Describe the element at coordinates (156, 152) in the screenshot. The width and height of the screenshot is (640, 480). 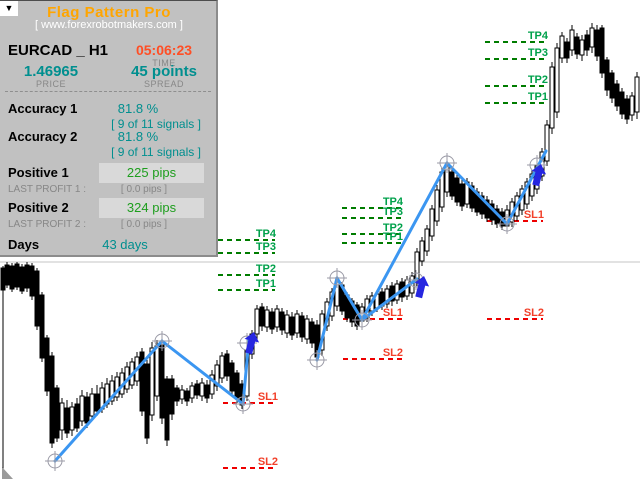
I see `accuracy2-detail: [ 9 of 11 signals ]` at that location.